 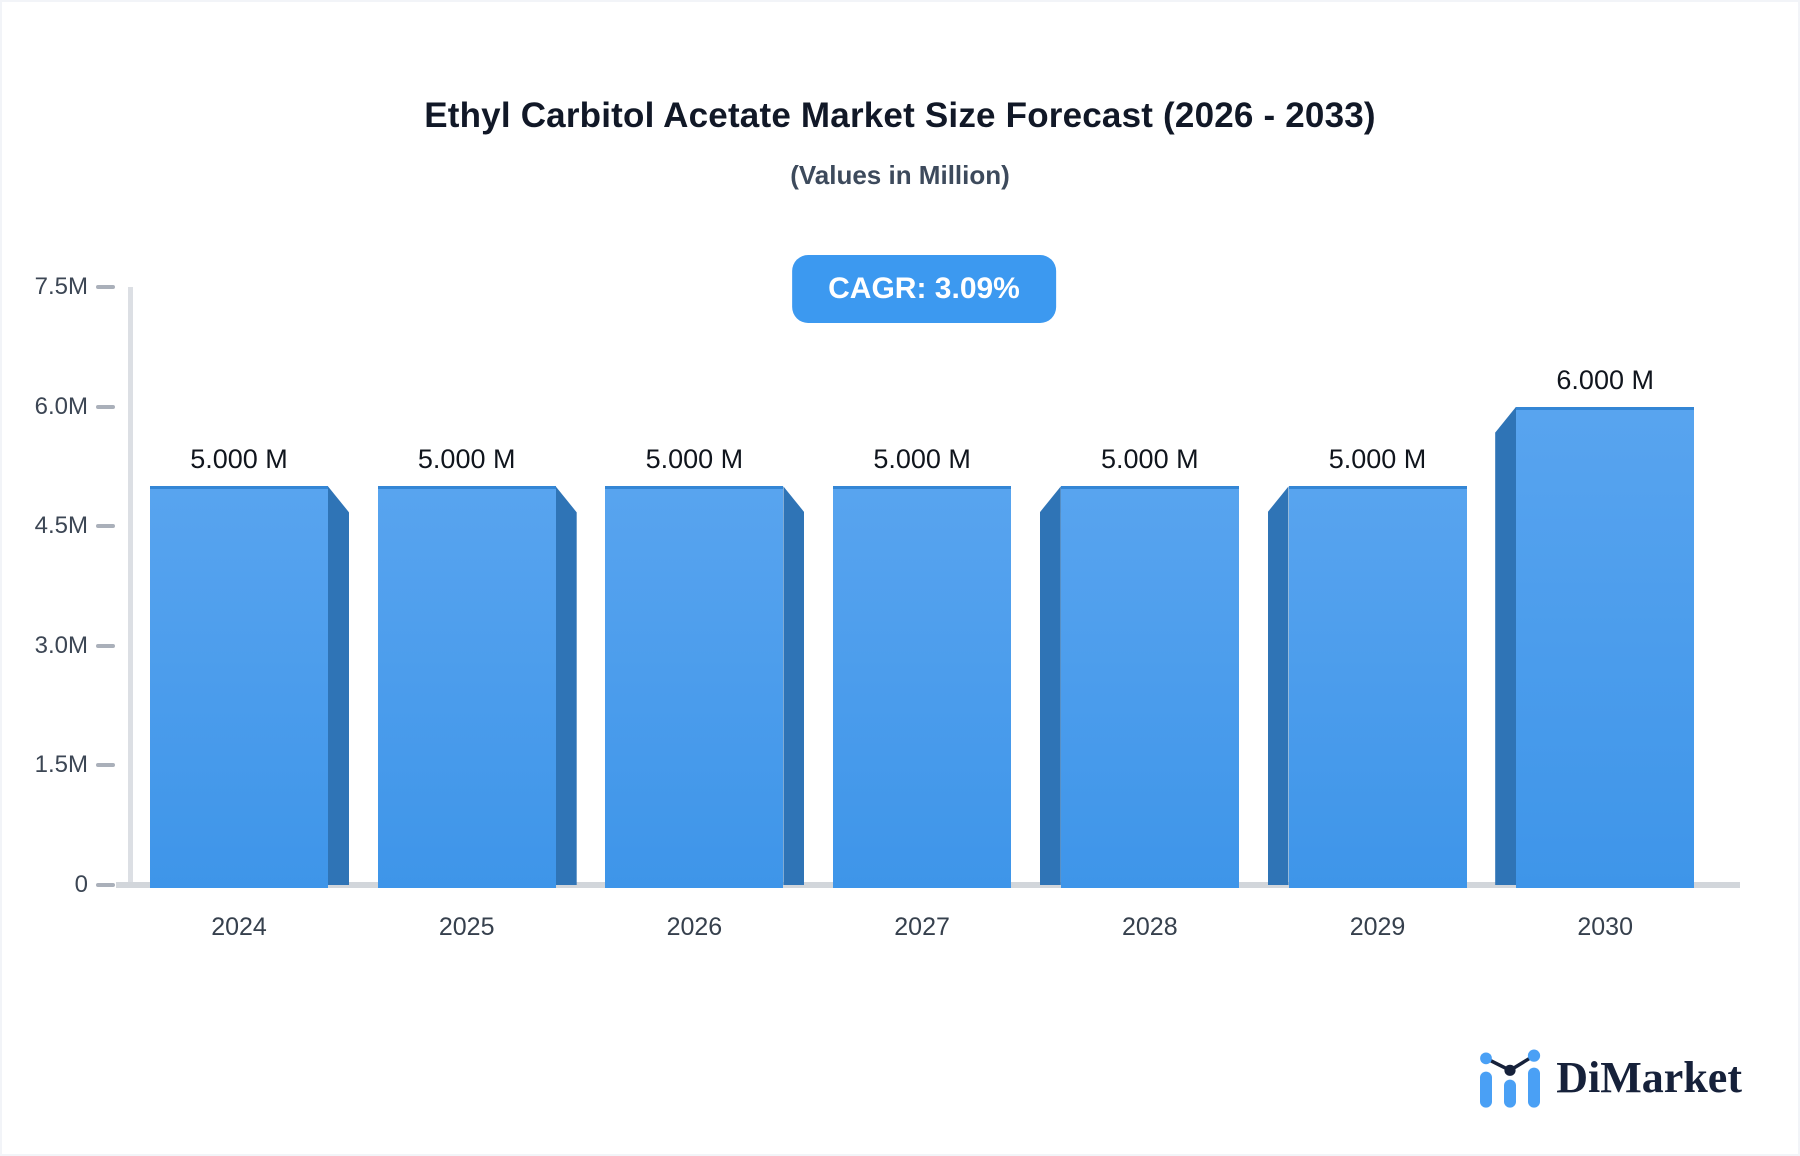 What do you see at coordinates (1605, 927) in the screenshot?
I see `x-tick-label: 2030` at bounding box center [1605, 927].